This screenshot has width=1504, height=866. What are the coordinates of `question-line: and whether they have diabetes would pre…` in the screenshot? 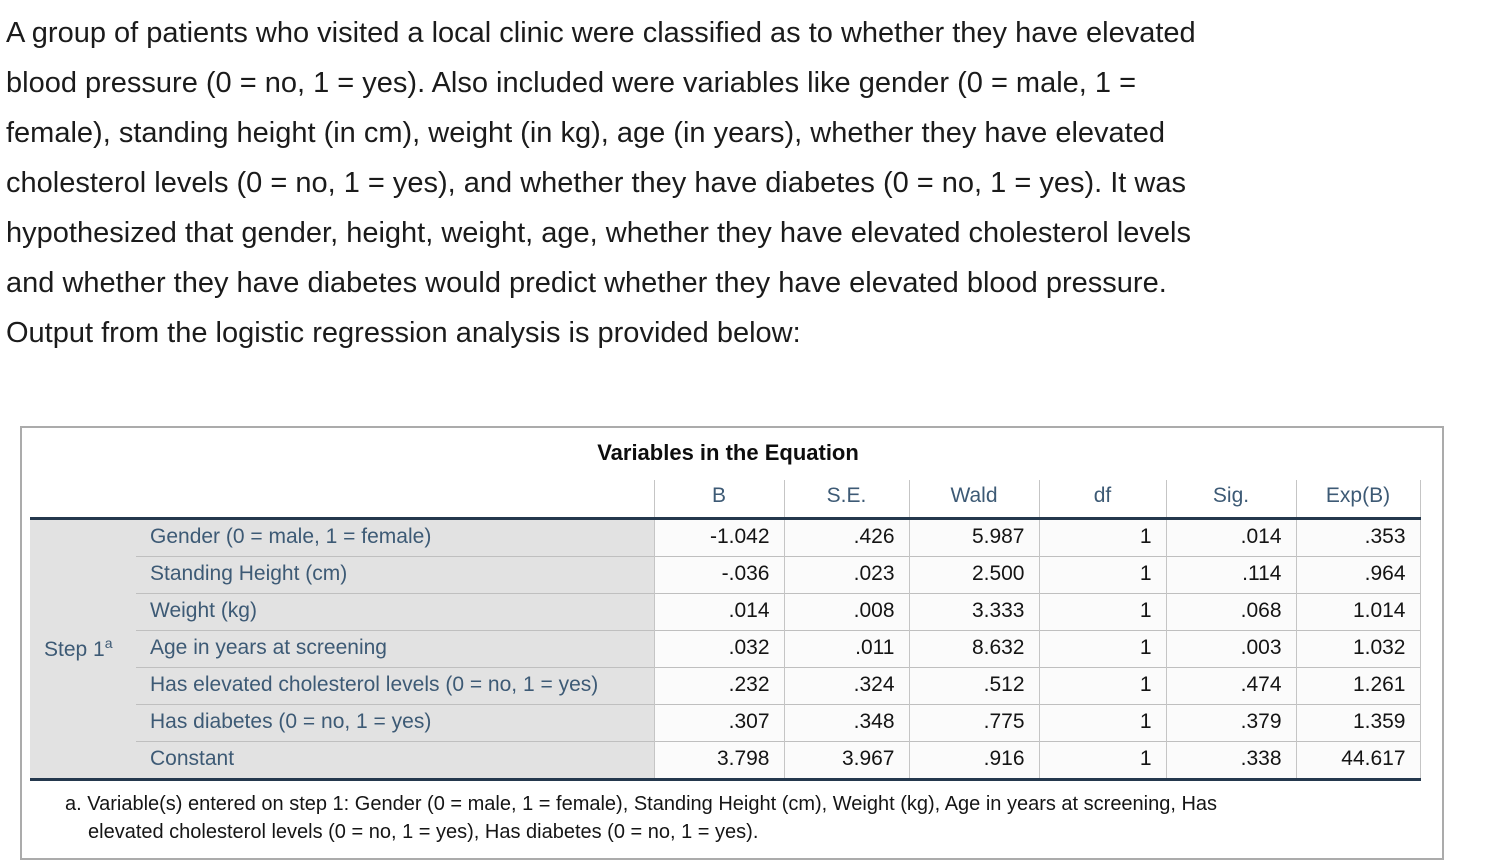 It's located at (586, 283).